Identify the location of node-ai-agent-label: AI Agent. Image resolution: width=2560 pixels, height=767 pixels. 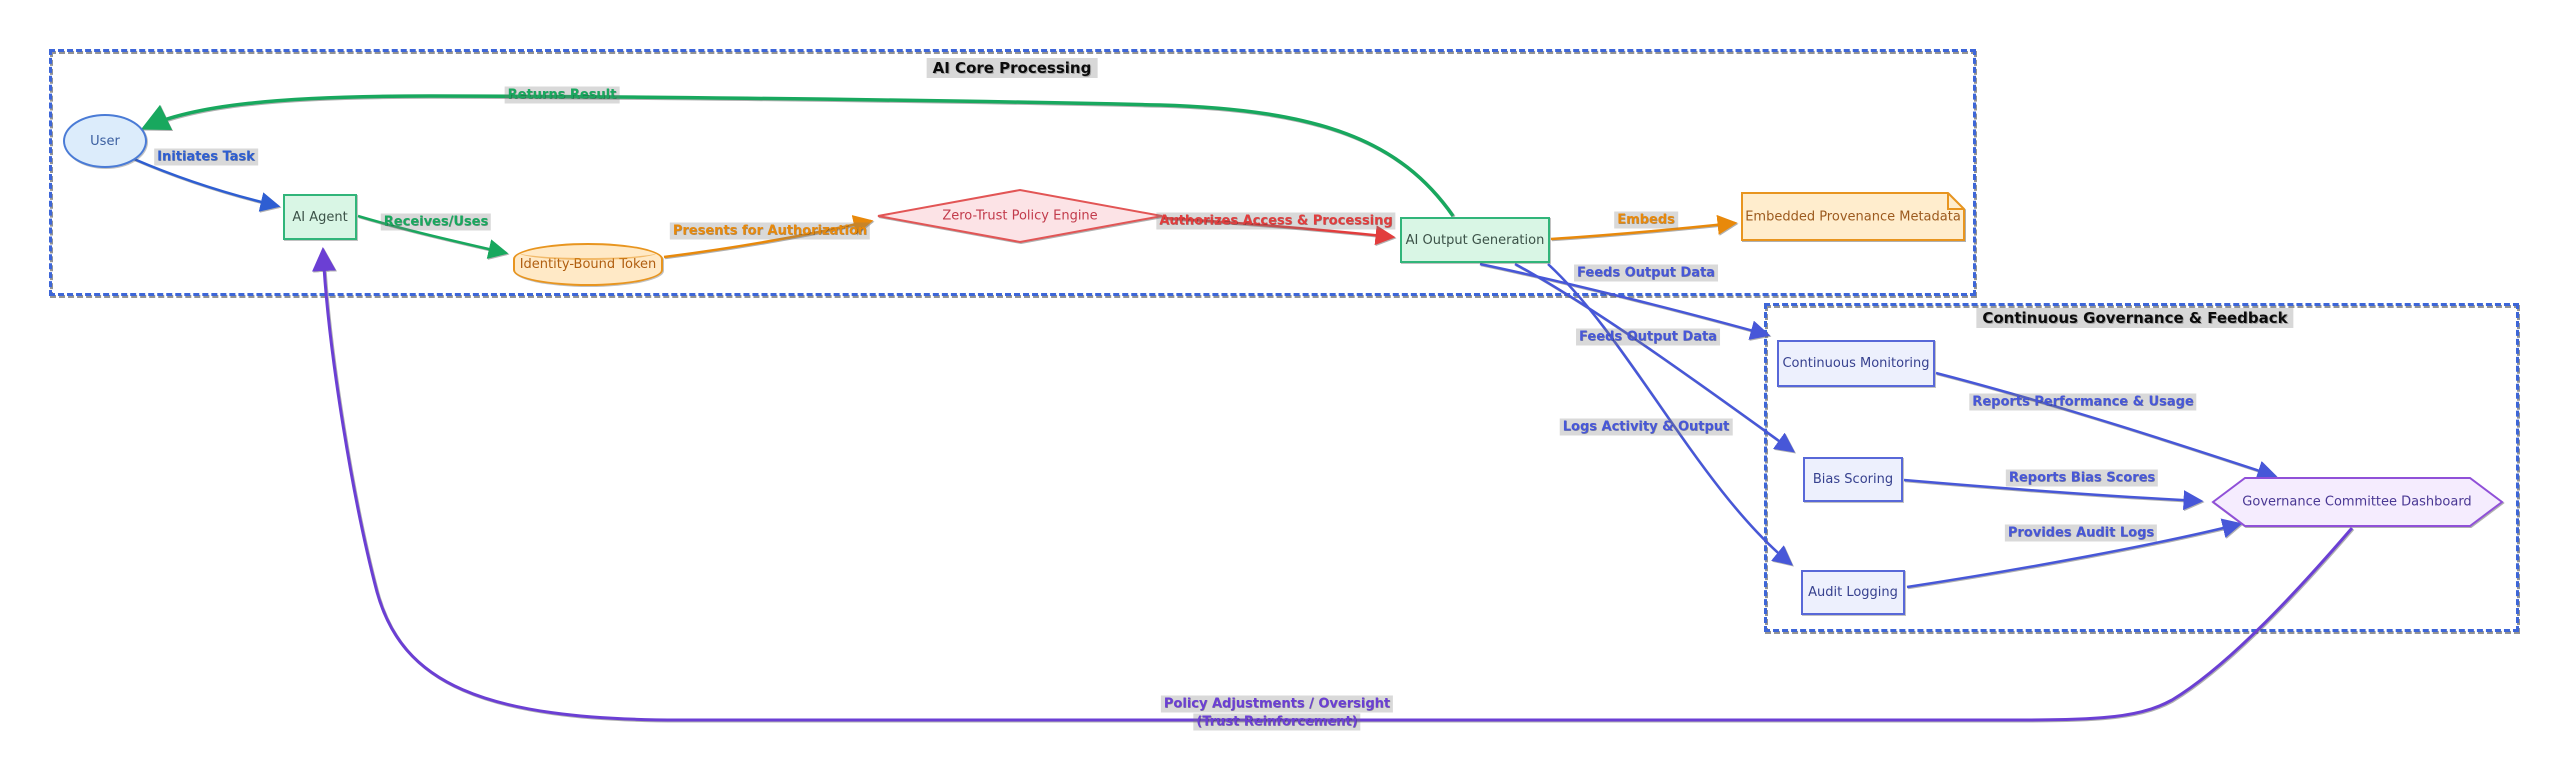
(320, 217).